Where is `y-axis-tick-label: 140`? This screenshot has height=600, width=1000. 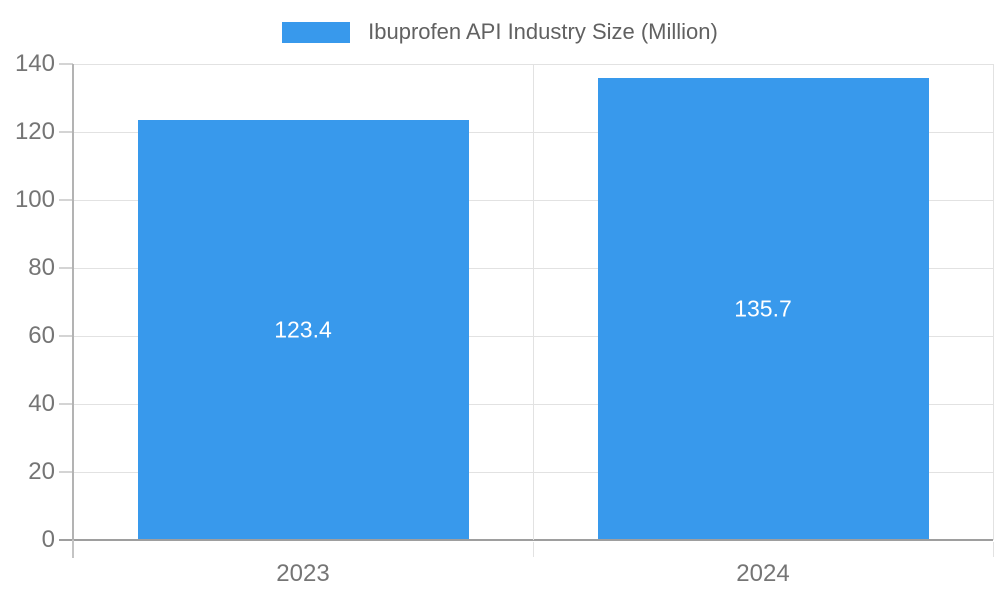 y-axis-tick-label: 140 is located at coordinates (34, 63).